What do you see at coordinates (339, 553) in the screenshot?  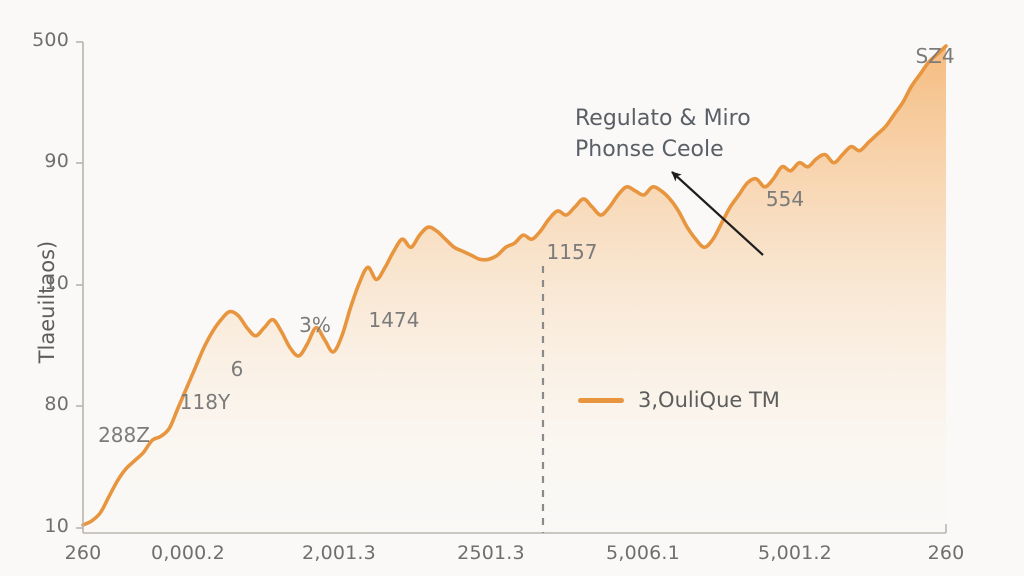 I see `x-tick-label: 2,001.3` at bounding box center [339, 553].